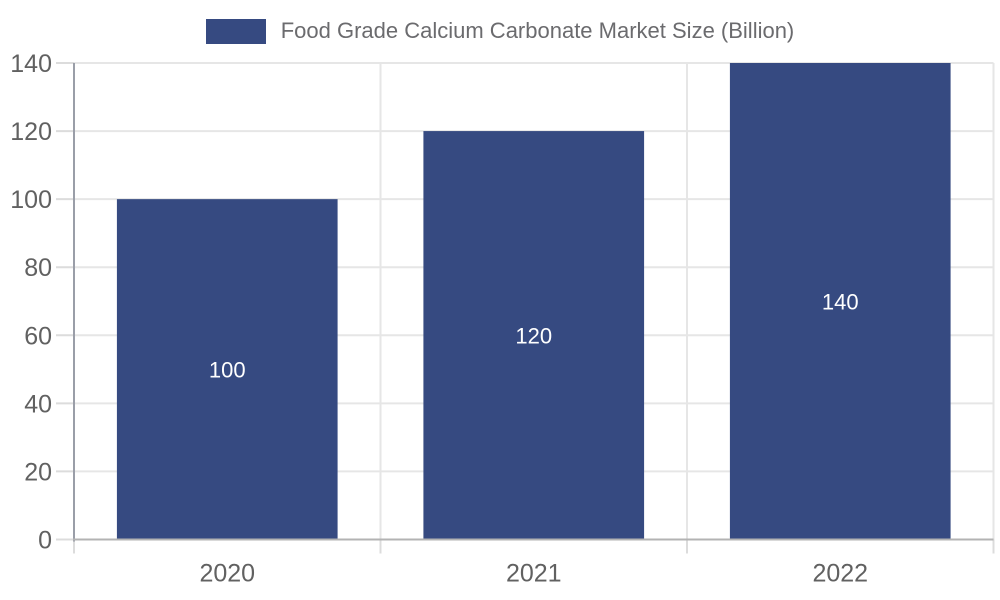  Describe the element at coordinates (31, 200) in the screenshot. I see `y-tick-label: 100` at that location.